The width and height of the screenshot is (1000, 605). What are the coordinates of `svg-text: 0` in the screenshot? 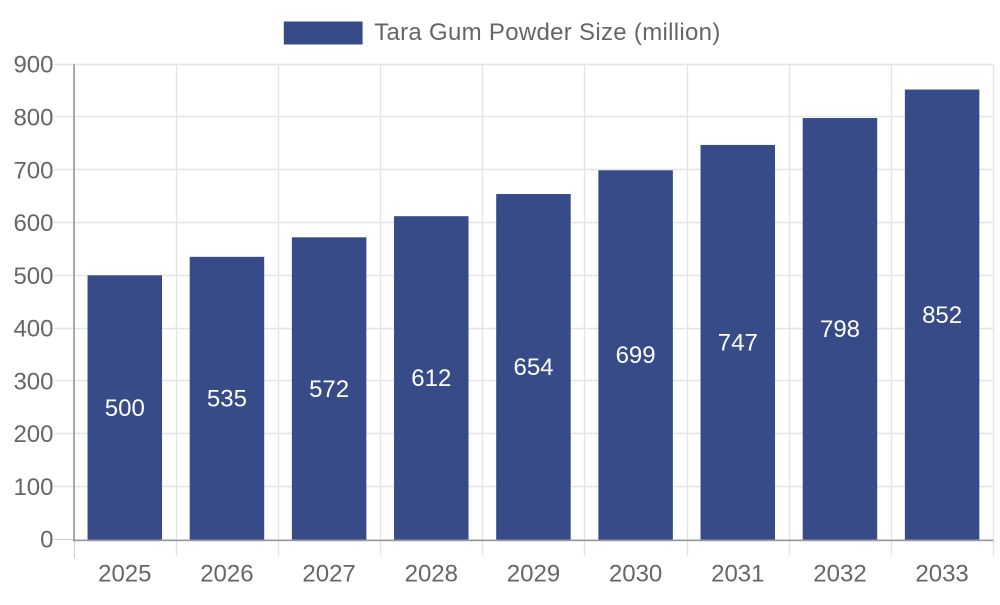 It's located at (46, 540).